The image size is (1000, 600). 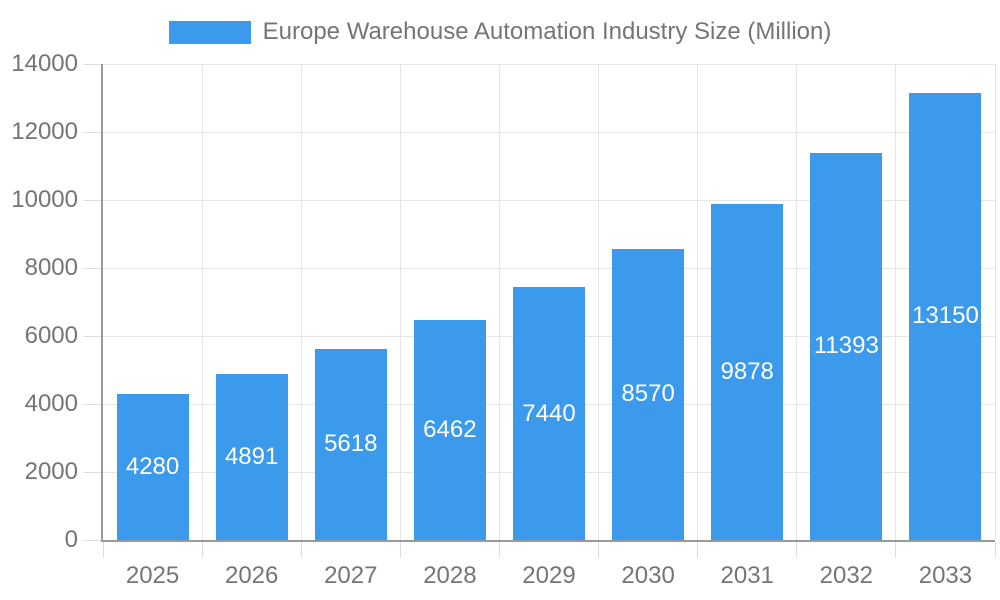 What do you see at coordinates (648, 575) in the screenshot?
I see `x-axis-tick-label: 2030` at bounding box center [648, 575].